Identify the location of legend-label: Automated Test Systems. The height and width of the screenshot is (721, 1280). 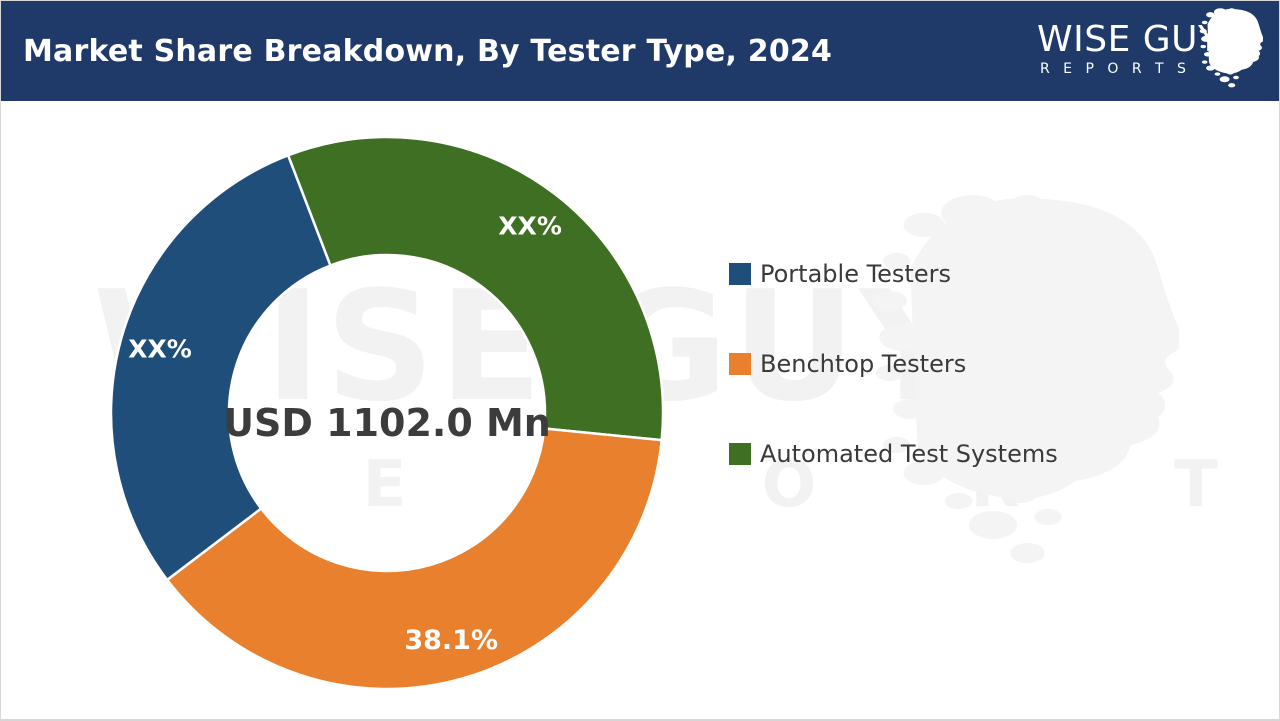
(909, 454).